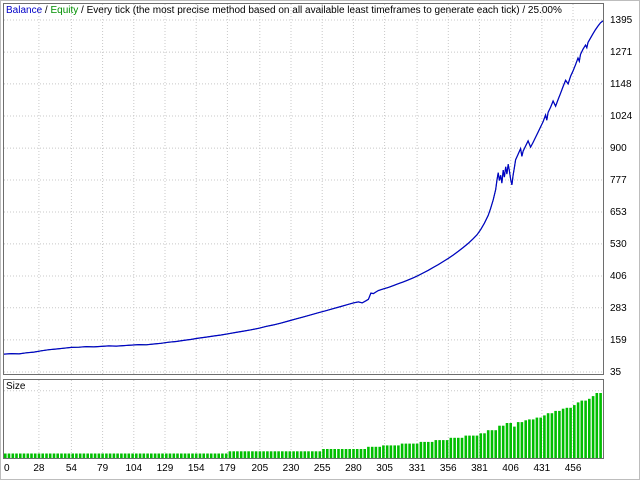 The height and width of the screenshot is (480, 640). I want to click on y-axis-label: 1024, so click(621, 117).